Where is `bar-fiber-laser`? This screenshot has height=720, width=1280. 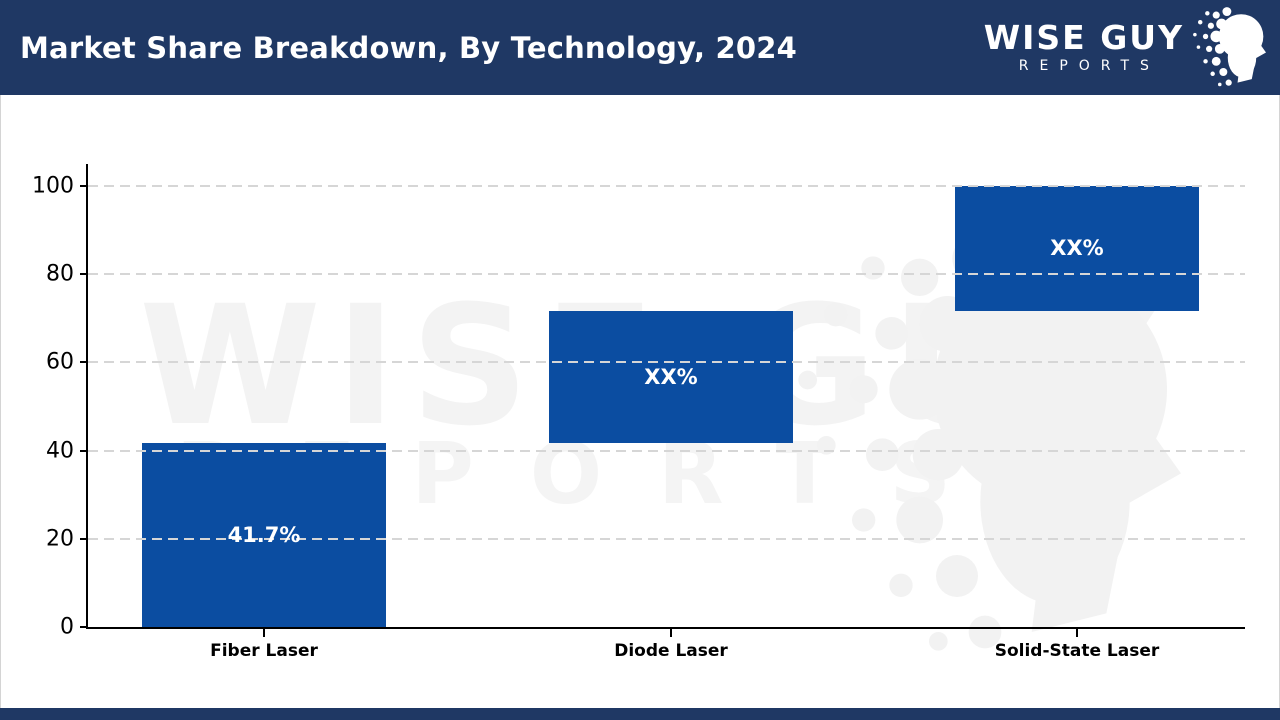
bar-fiber-laser is located at coordinates (264, 535).